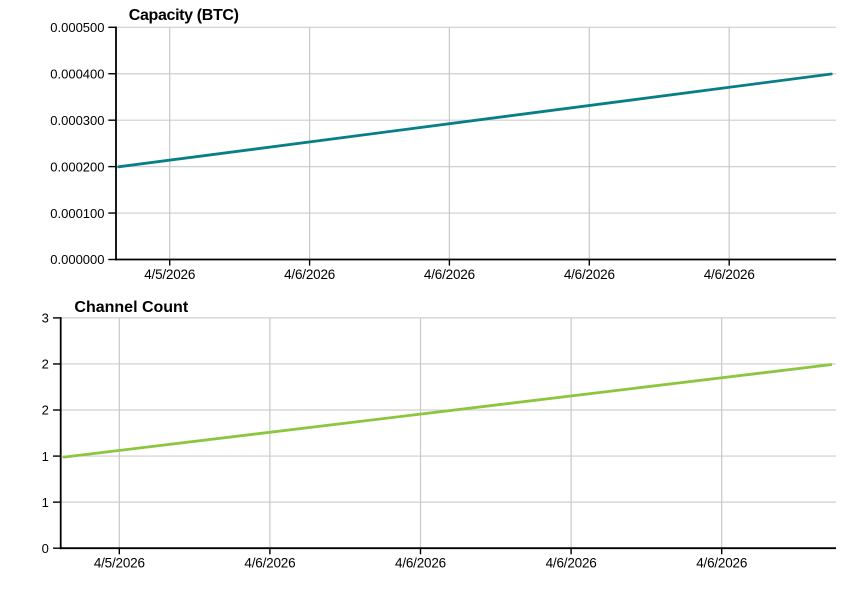 The image size is (860, 600). What do you see at coordinates (77, 259) in the screenshot?
I see `svg-text: 0.000000` at bounding box center [77, 259].